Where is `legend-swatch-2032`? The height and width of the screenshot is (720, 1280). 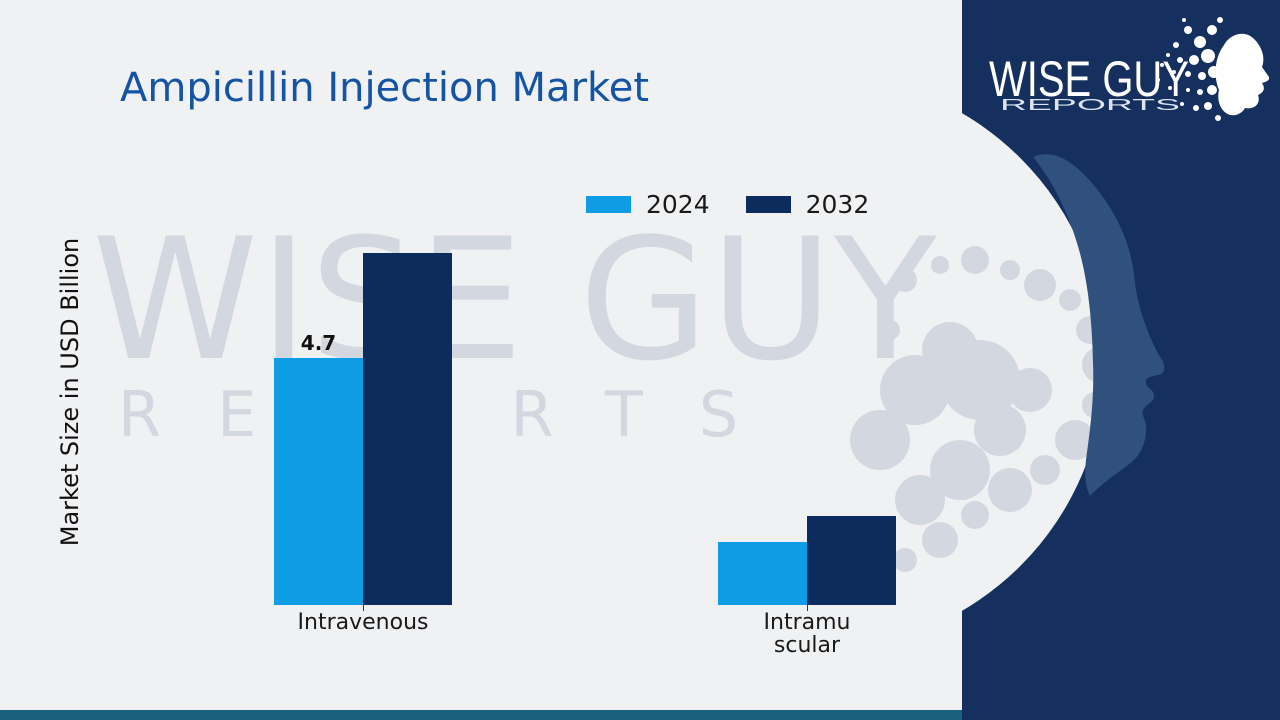 legend-swatch-2032 is located at coordinates (768, 204).